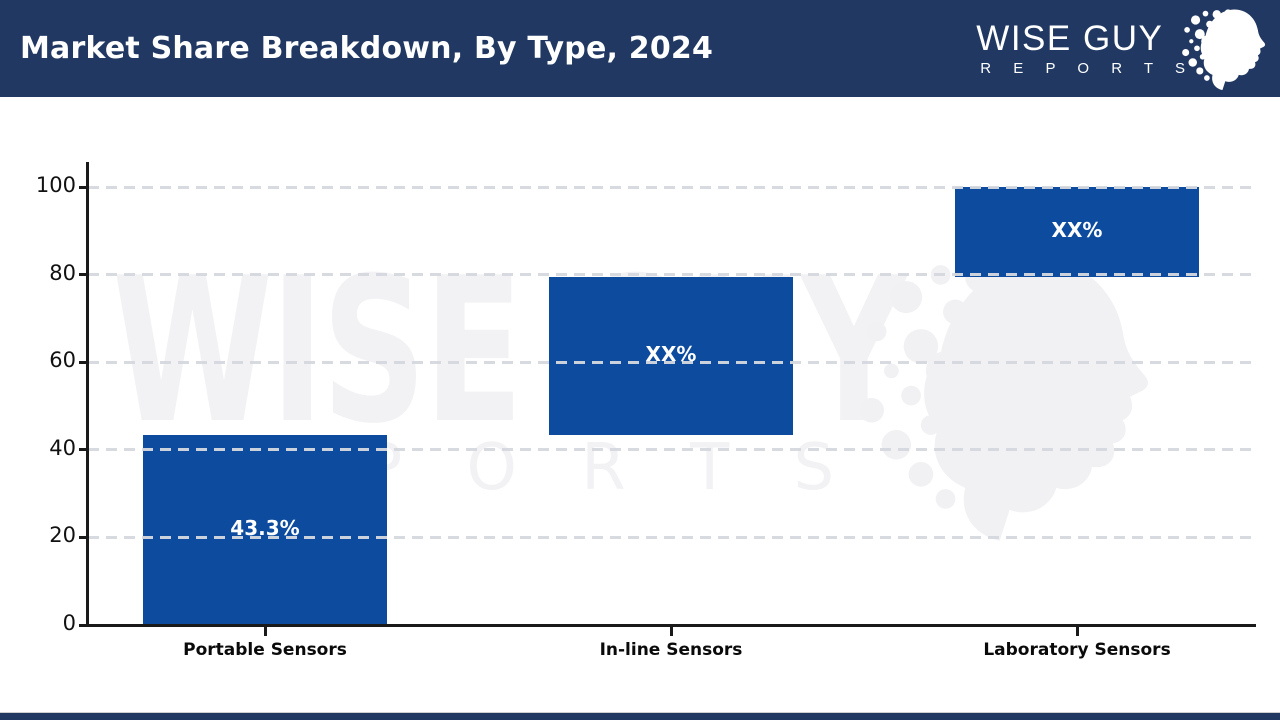 The width and height of the screenshot is (1280, 720). I want to click on bar-portable-sensors, so click(265, 530).